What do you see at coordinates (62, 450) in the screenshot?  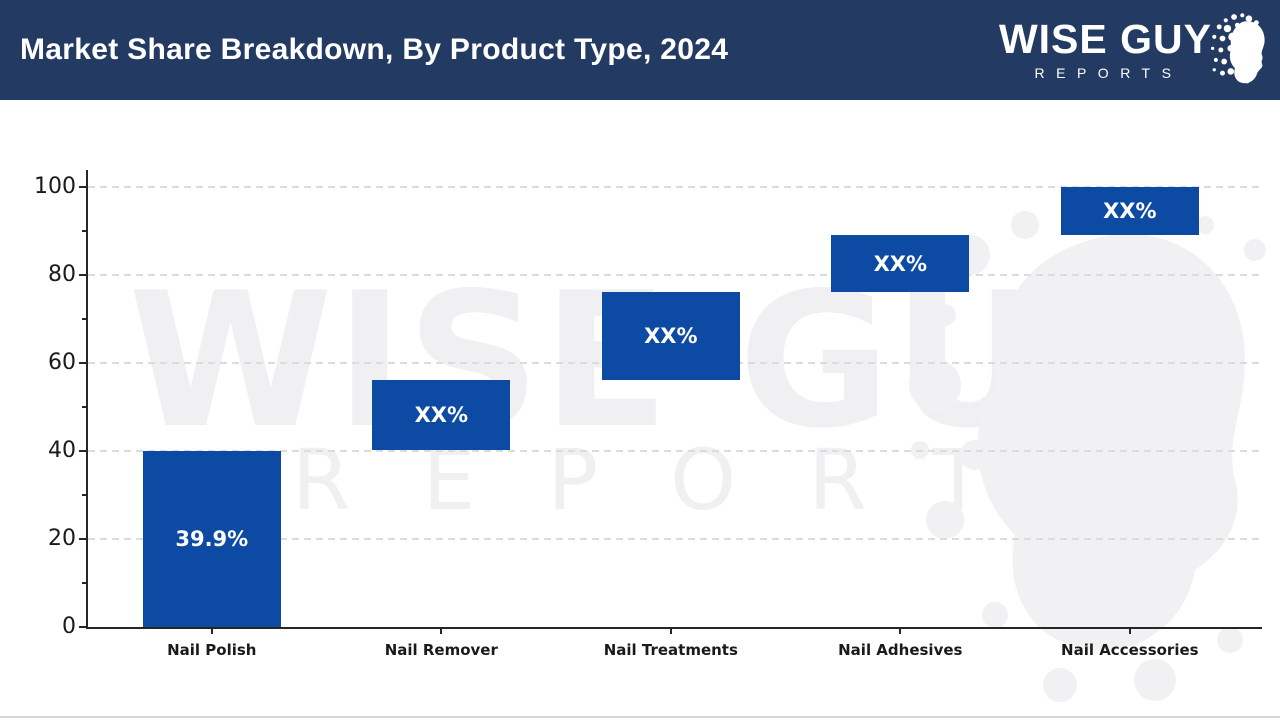 I see `y-tick-label-40: 40` at bounding box center [62, 450].